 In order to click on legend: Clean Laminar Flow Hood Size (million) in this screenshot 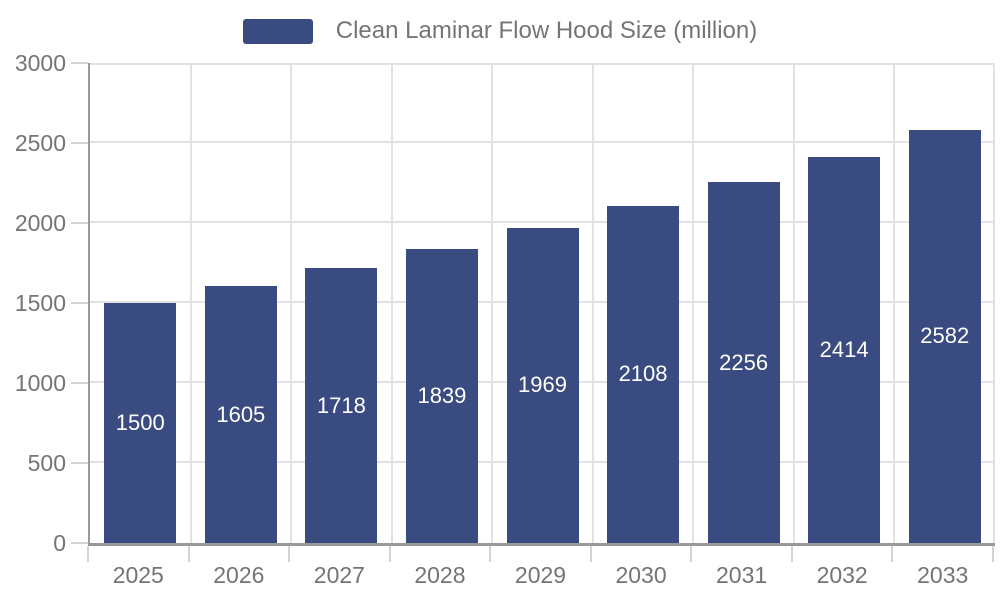, I will do `click(500, 31)`.